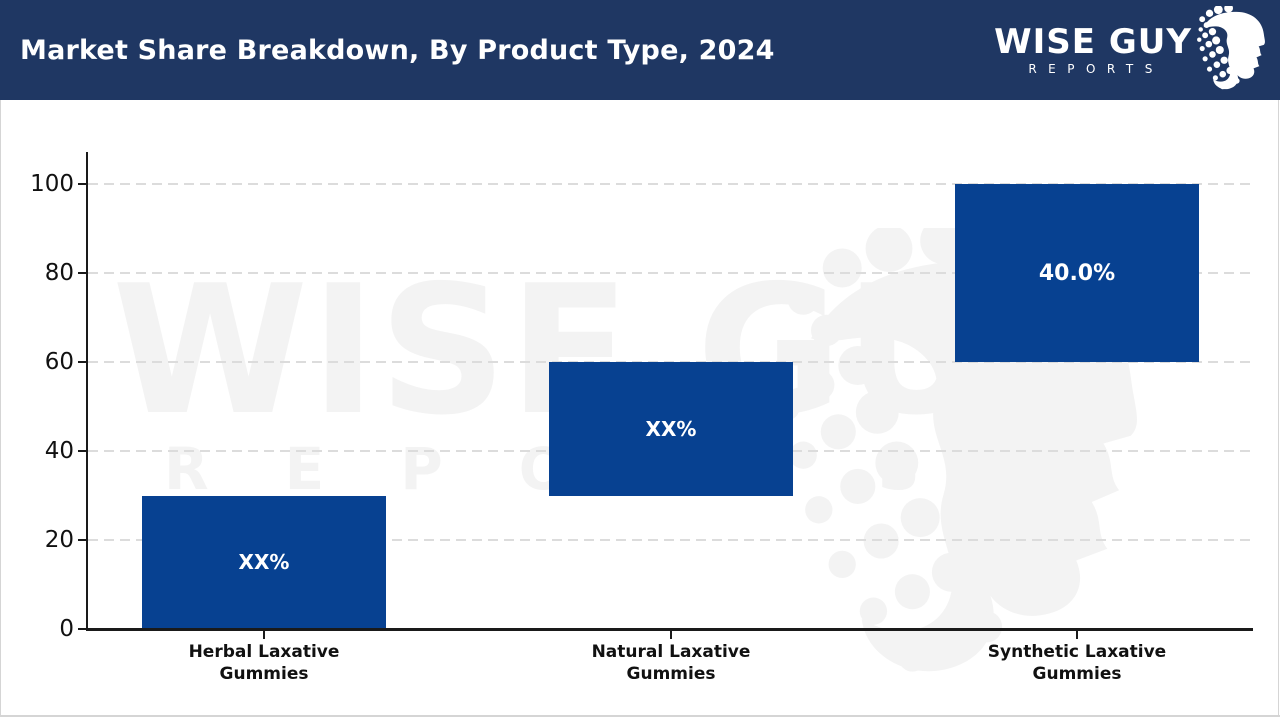 The image size is (1280, 720). What do you see at coordinates (1077, 663) in the screenshot?
I see `category-label: Synthetic Laxative Gummies` at bounding box center [1077, 663].